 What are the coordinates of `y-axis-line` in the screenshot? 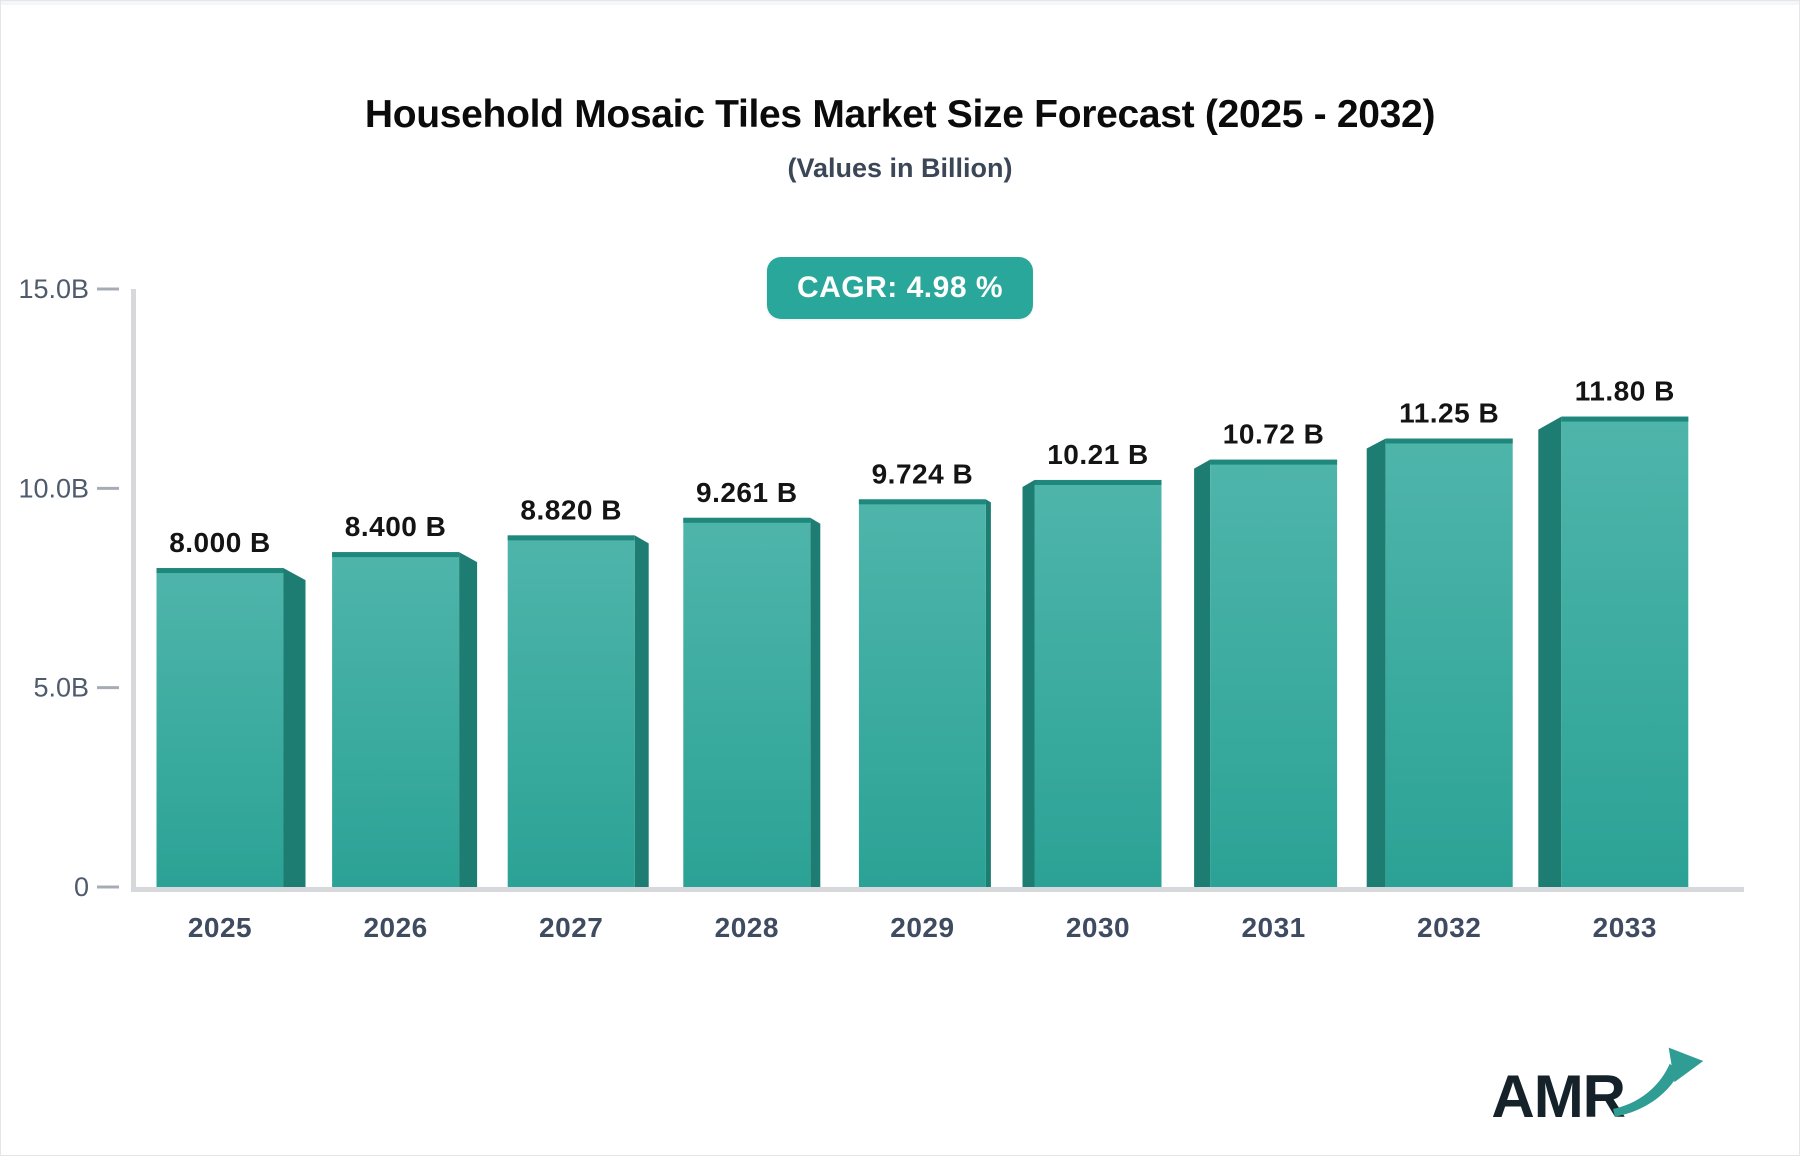 It's located at (133, 590).